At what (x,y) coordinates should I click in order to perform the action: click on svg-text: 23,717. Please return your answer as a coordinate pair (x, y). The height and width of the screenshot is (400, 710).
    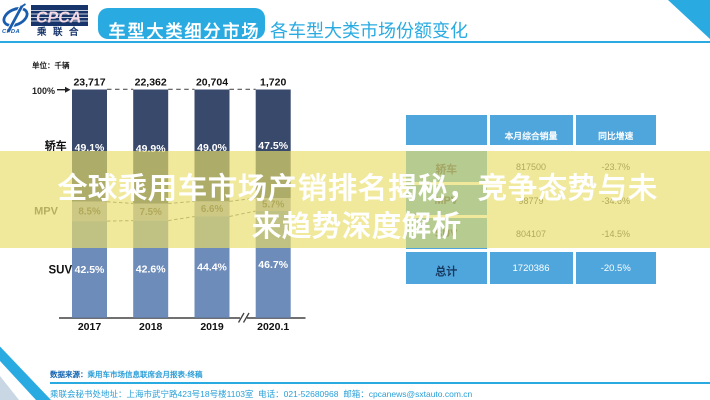
    Looking at the image, I should click on (89, 83).